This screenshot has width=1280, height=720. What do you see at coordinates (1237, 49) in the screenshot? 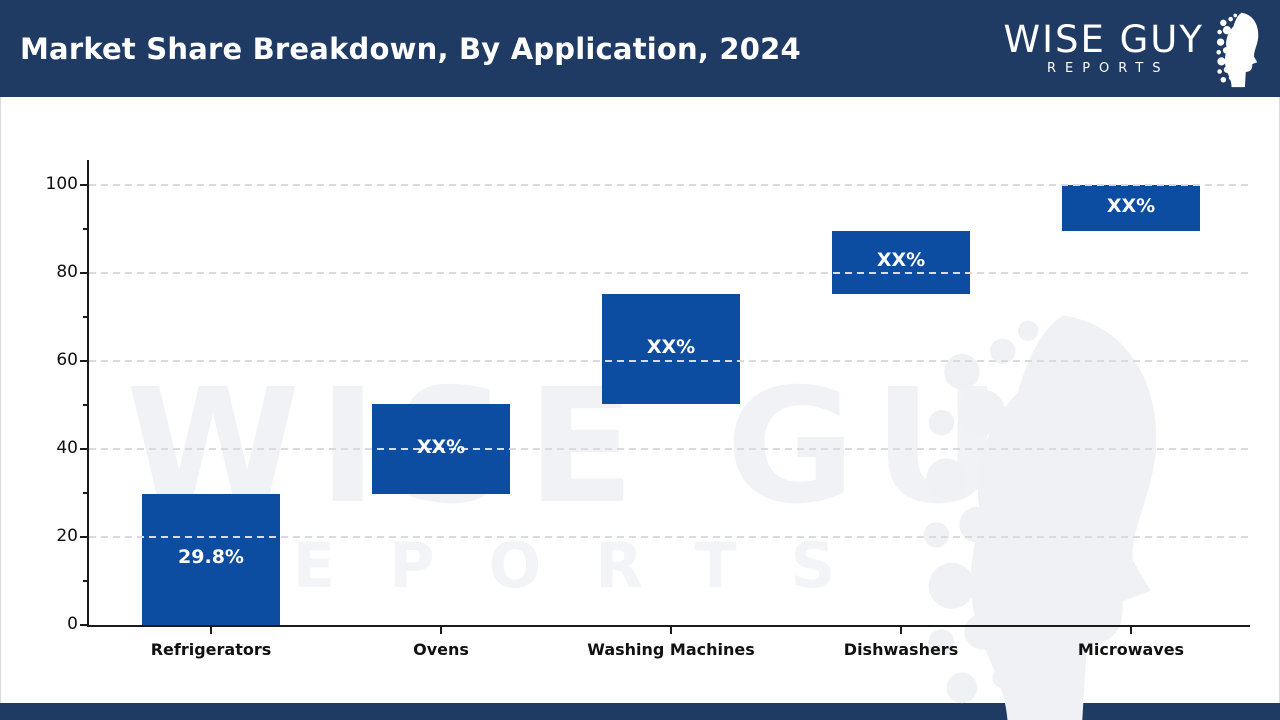
I see `brand-head-icon` at bounding box center [1237, 49].